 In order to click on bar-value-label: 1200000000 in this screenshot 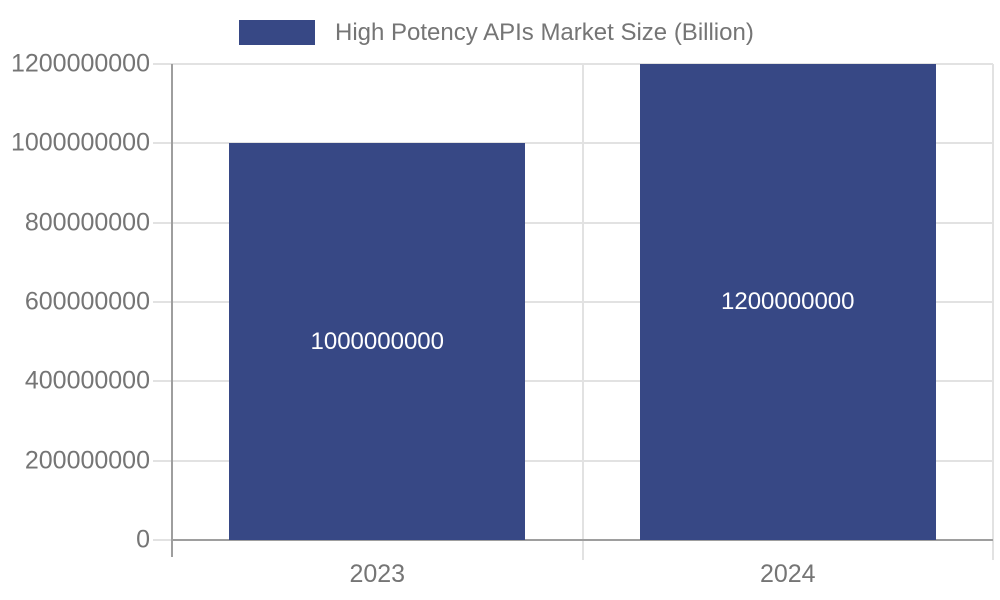, I will do `click(788, 301)`.